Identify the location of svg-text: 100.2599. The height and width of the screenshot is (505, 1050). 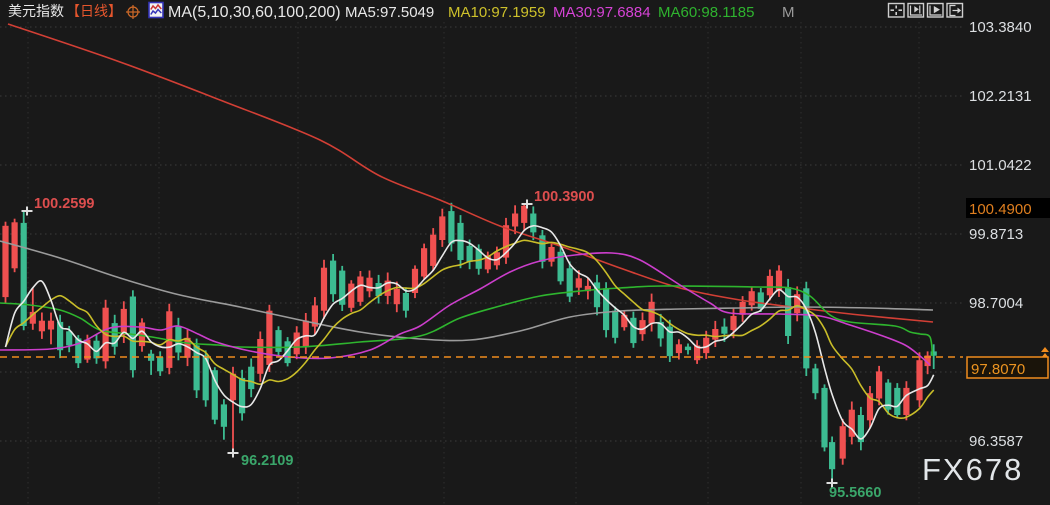
(64, 204).